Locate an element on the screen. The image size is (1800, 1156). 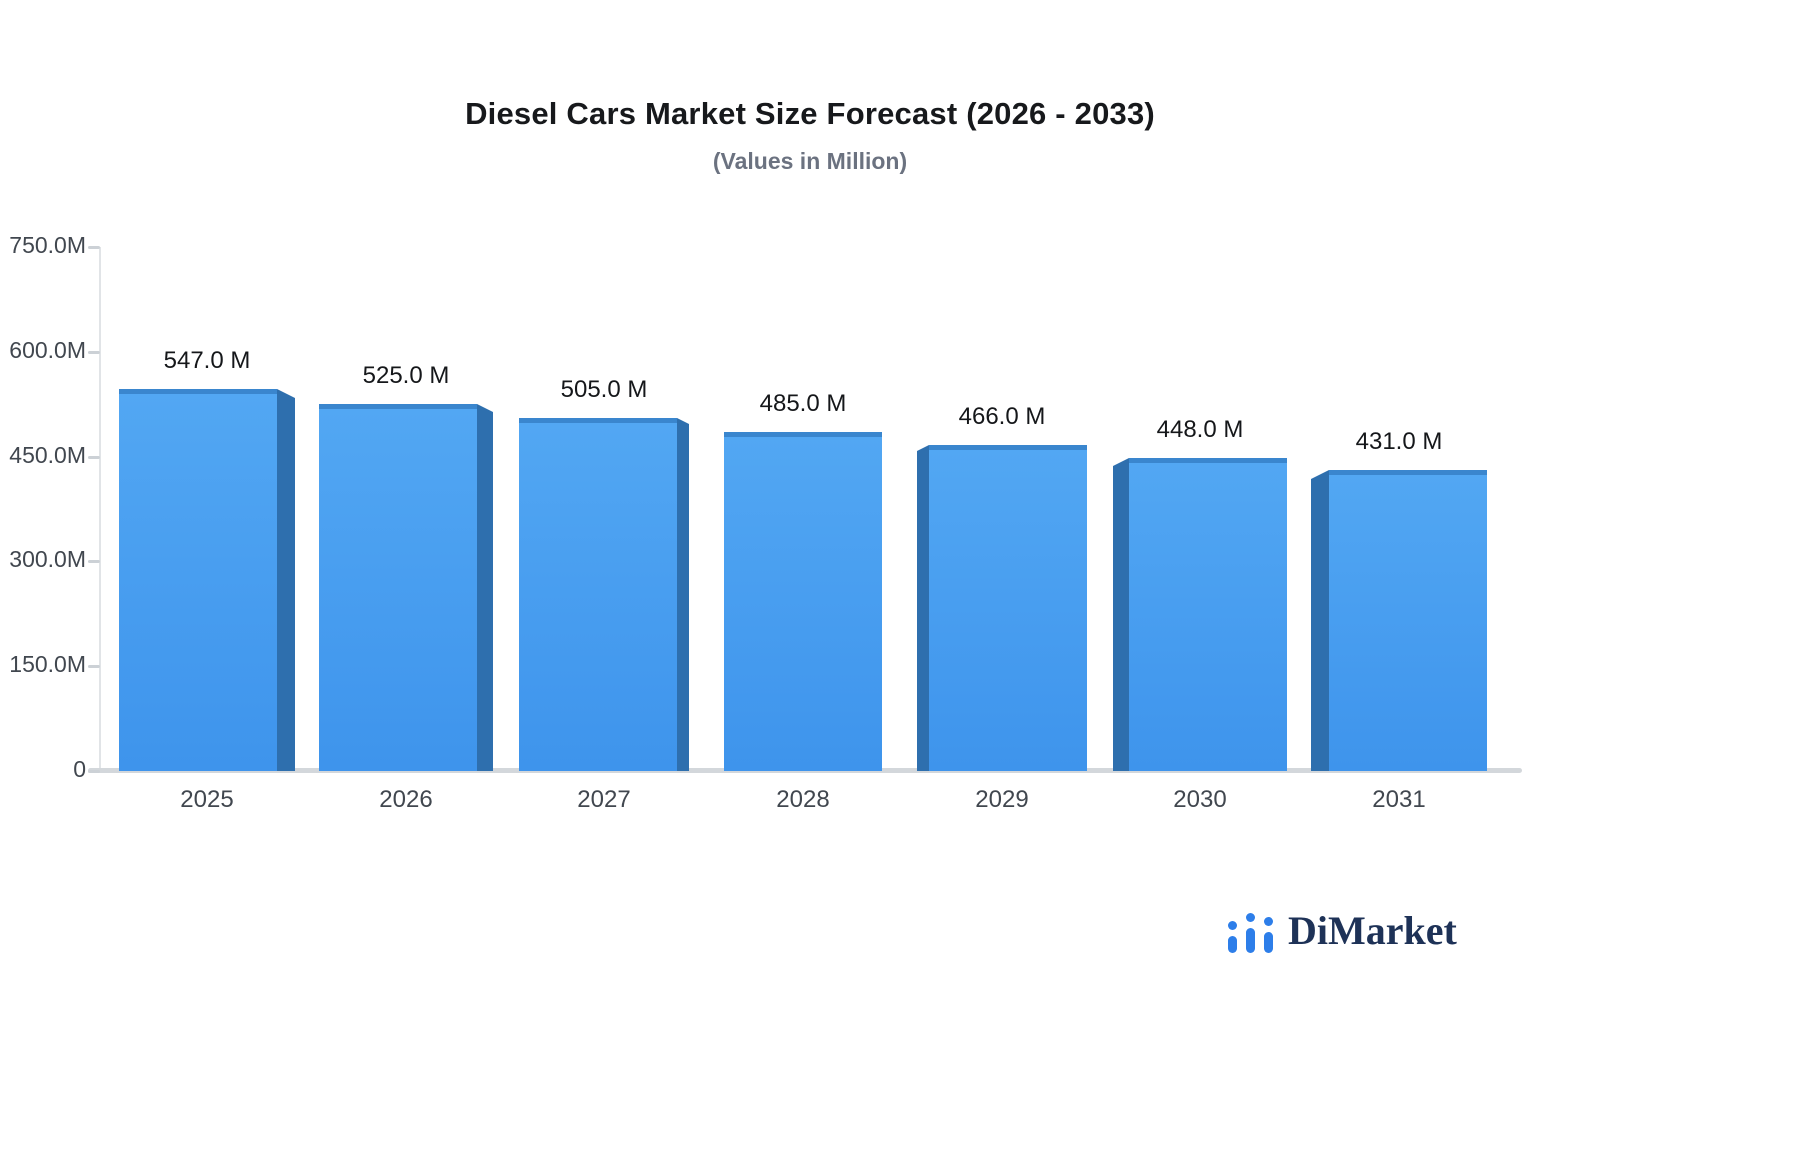
bar-value-label: 505.0 M is located at coordinates (604, 389).